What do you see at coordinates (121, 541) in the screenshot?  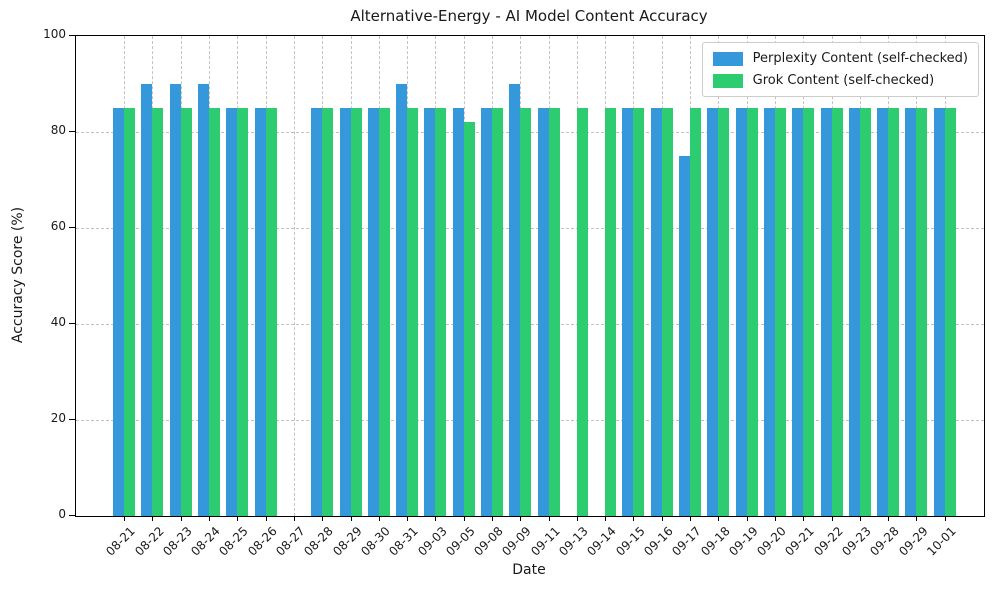 I see `x-tick-label: 08-21` at bounding box center [121, 541].